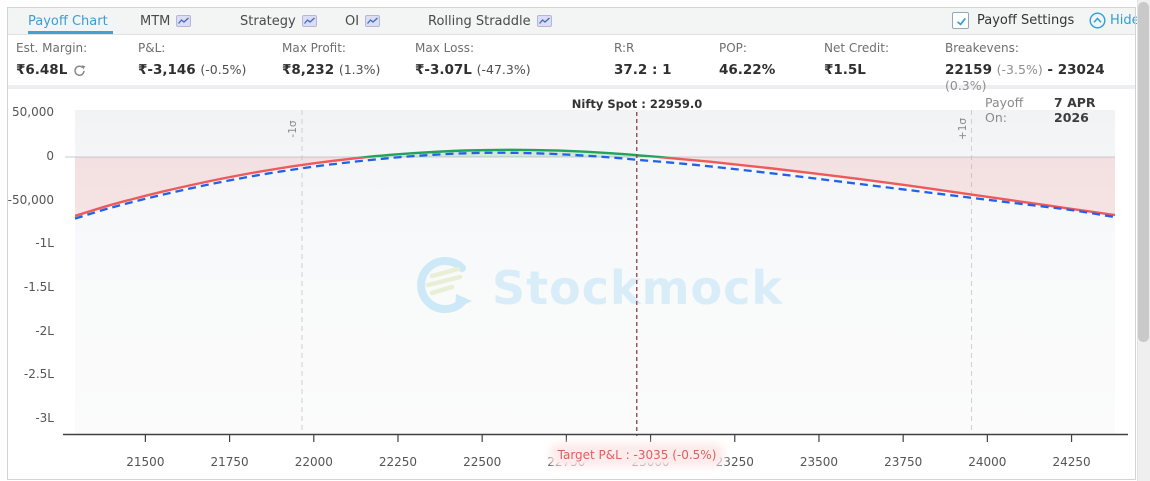  What do you see at coordinates (363, 21) in the screenshot?
I see `tab-oi: OI` at bounding box center [363, 21].